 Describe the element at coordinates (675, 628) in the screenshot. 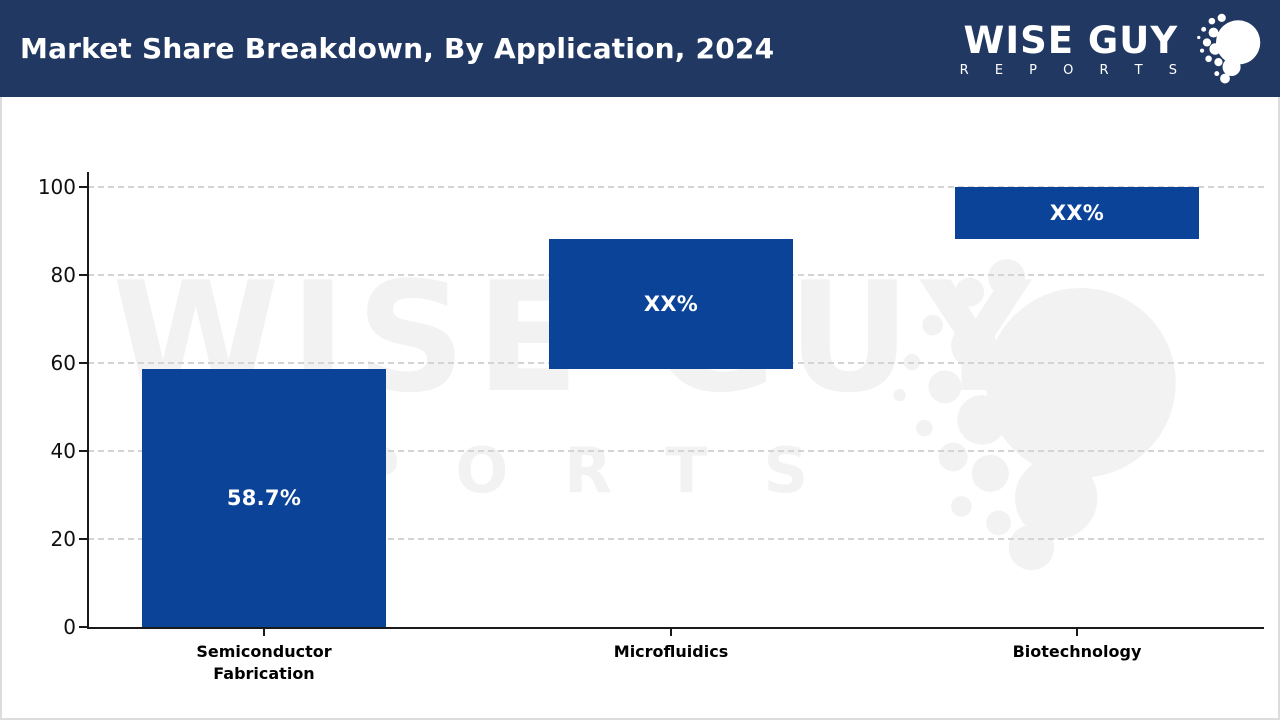

I see `x-axis-line` at that location.